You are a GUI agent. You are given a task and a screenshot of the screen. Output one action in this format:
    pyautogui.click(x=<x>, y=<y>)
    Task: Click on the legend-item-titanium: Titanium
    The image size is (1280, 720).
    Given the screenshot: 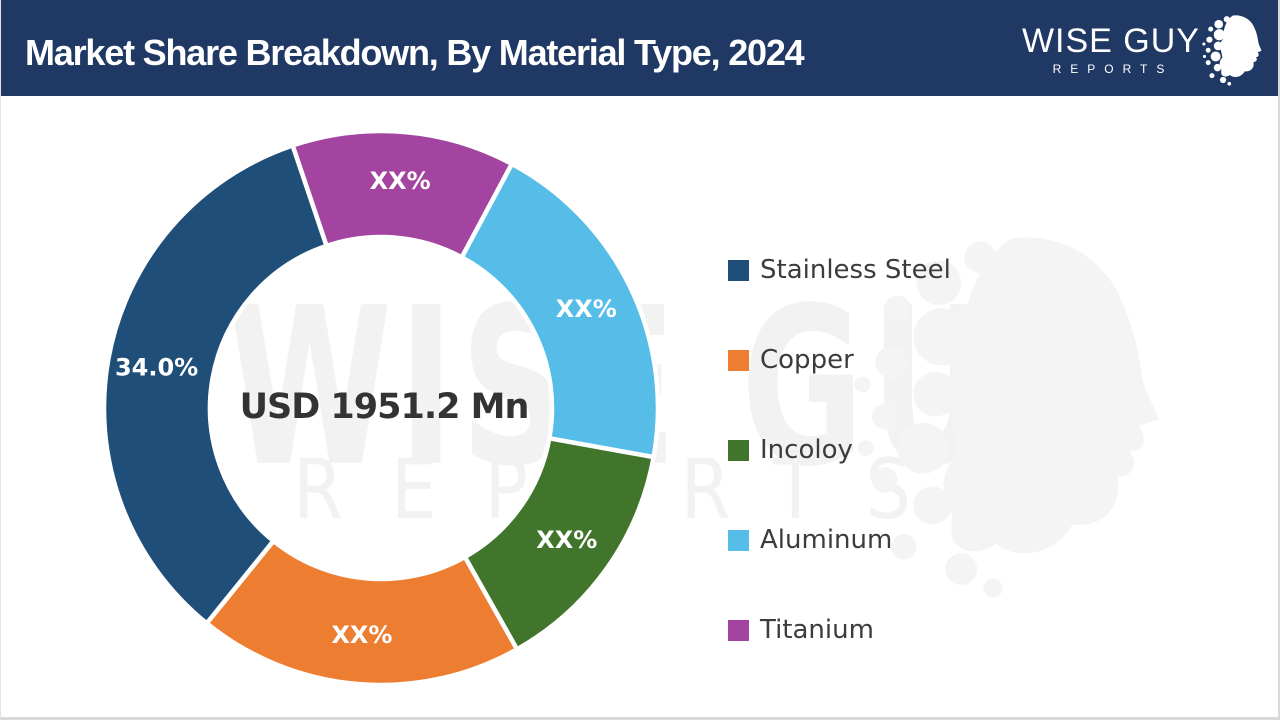 What is the action you would take?
    pyautogui.click(x=839, y=630)
    